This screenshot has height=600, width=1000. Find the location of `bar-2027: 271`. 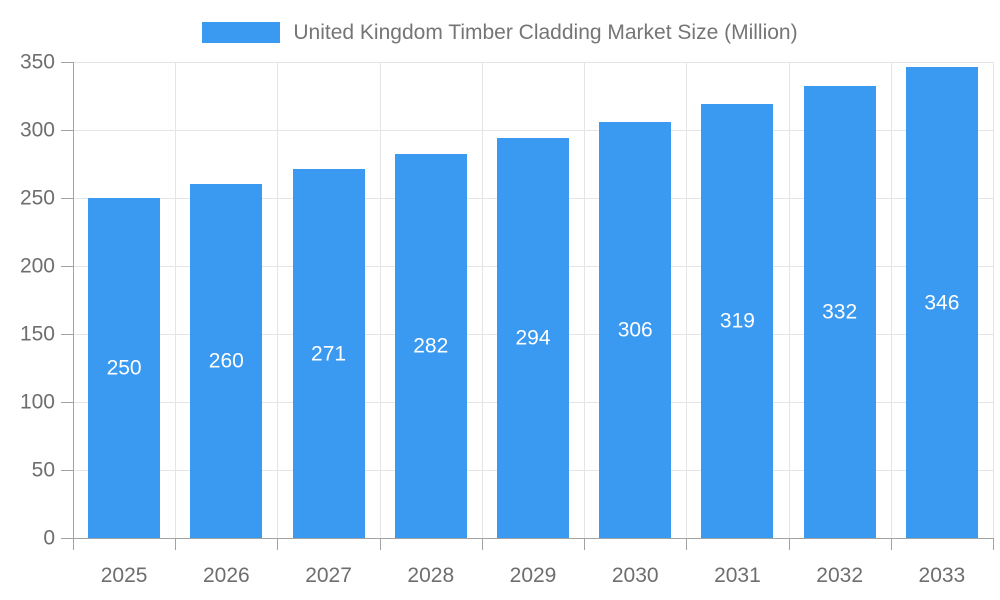

bar-2027: 271 is located at coordinates (328, 353).